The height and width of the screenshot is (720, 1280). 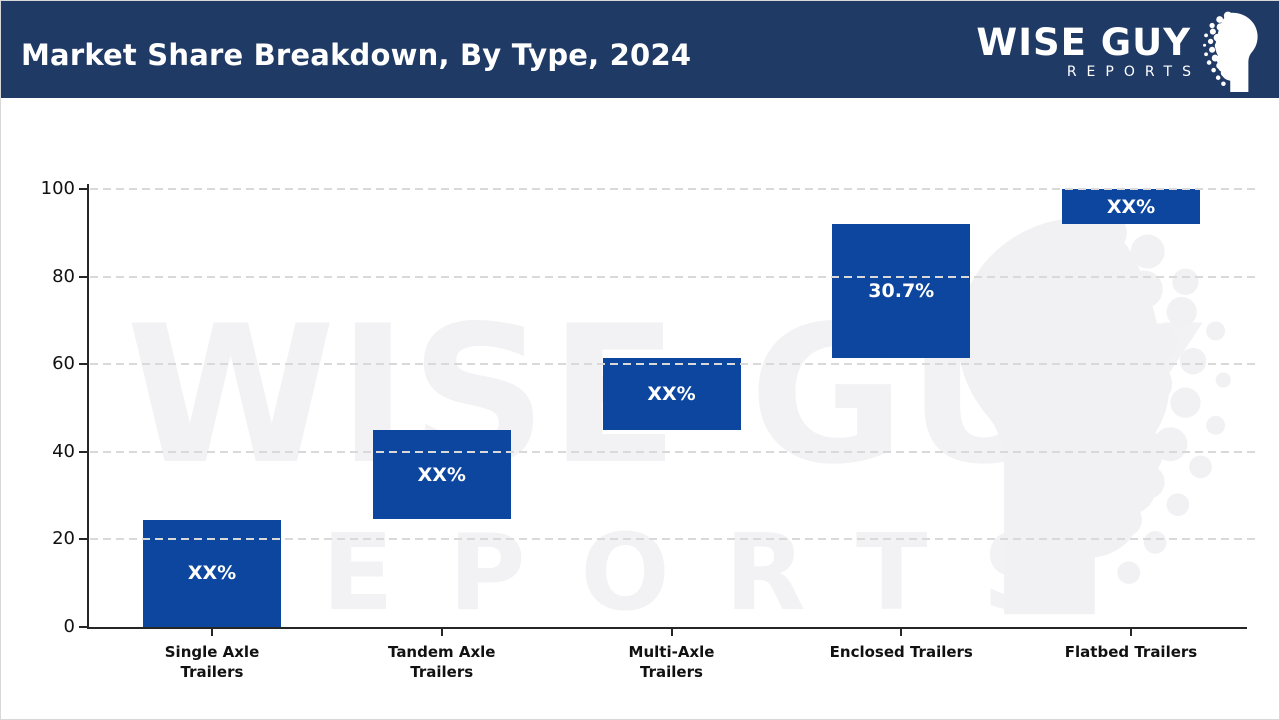 I want to click on brand-logo-text: WISE GUY REPORTS, so click(x=1083, y=52).